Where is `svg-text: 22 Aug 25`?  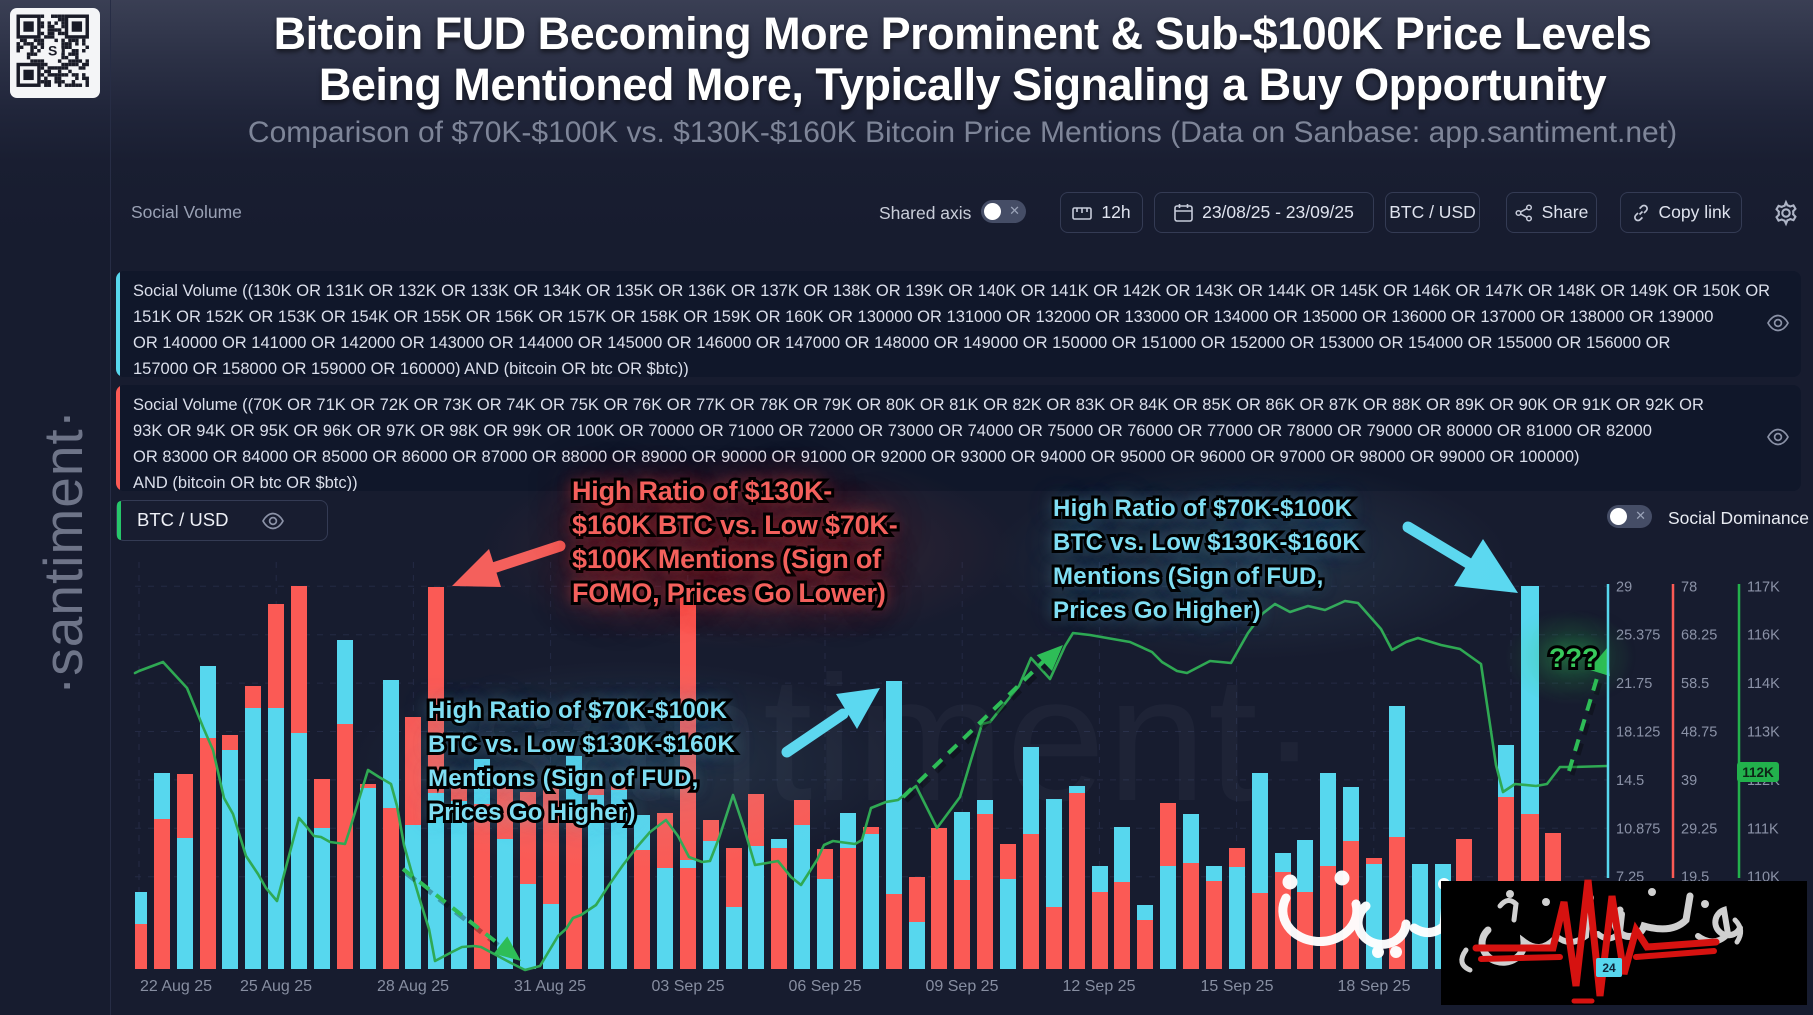 svg-text: 22 Aug 25 is located at coordinates (176, 986).